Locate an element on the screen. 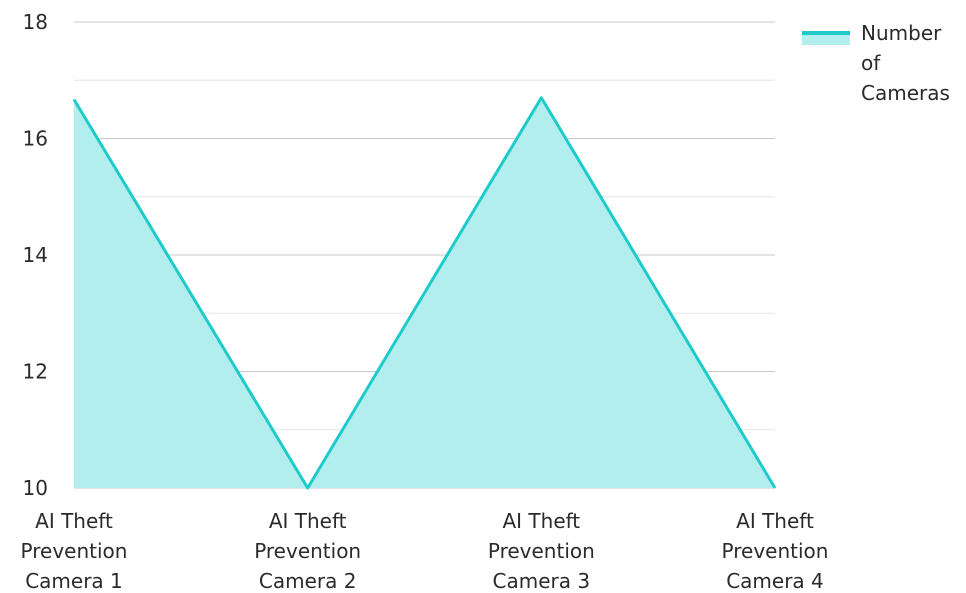 Image resolution: width=966 pixels, height=593 pixels. y-tick-label: 10 is located at coordinates (35, 488).